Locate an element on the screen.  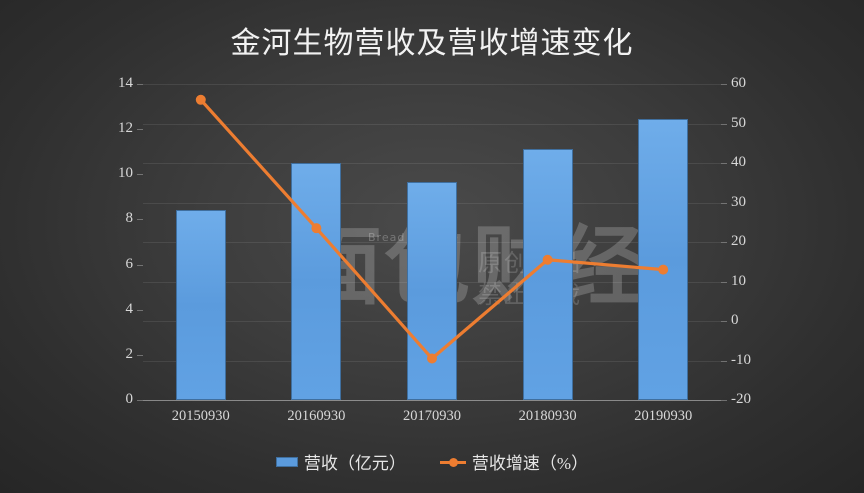
y-axis-right-tick-label: 50 is located at coordinates (738, 122).